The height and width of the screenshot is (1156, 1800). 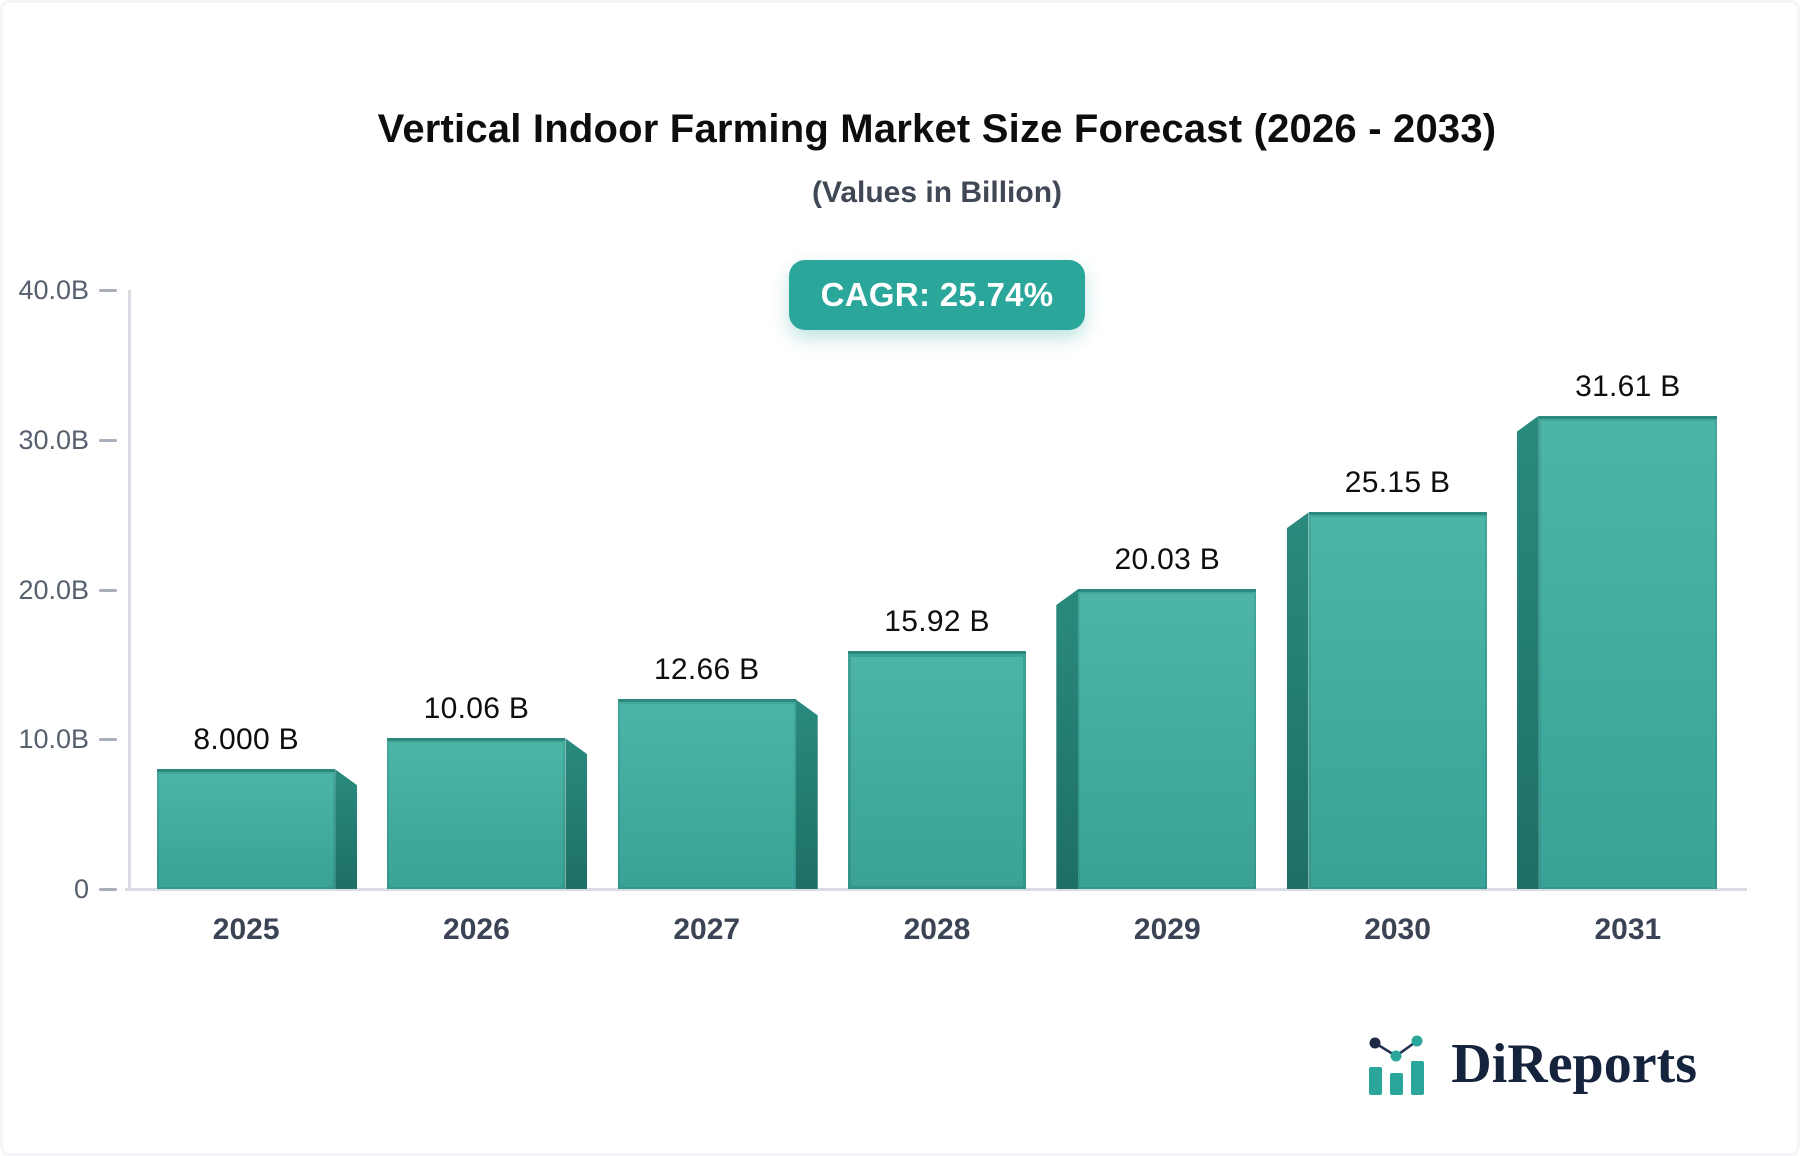 What do you see at coordinates (53, 439) in the screenshot?
I see `y-axis-label: 30.0B` at bounding box center [53, 439].